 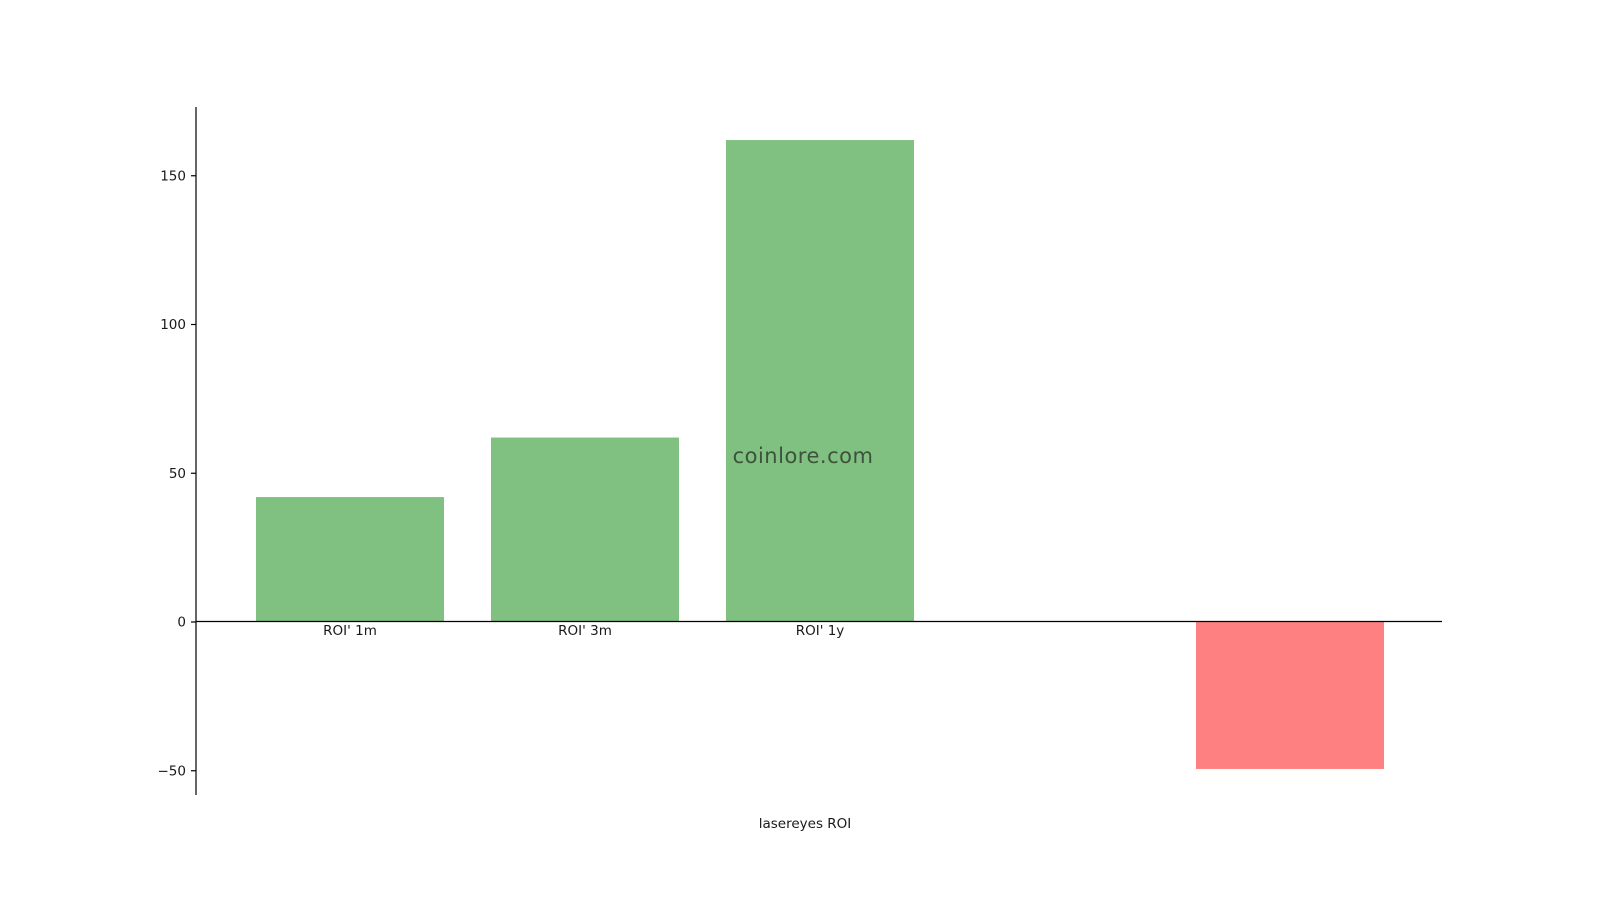 What do you see at coordinates (350, 559) in the screenshot?
I see `bar-roi-1m` at bounding box center [350, 559].